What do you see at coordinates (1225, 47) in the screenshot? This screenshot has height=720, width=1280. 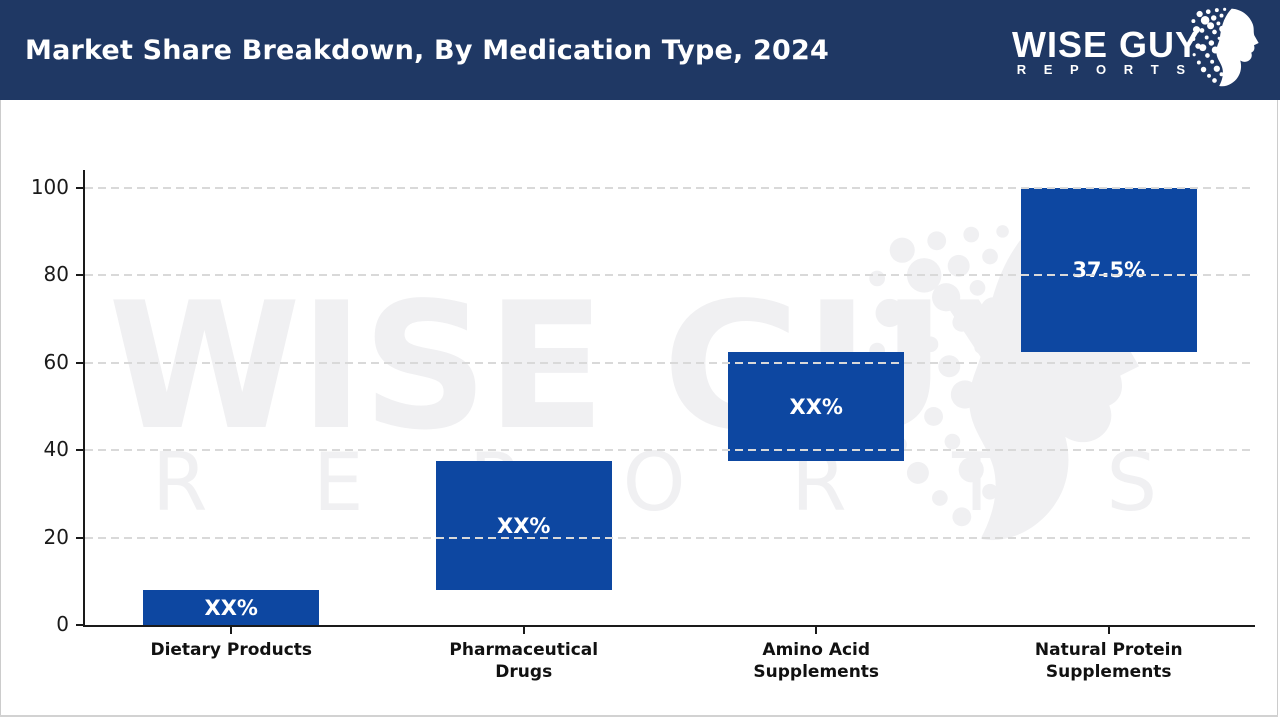 I see `logo-dot-head-icon` at bounding box center [1225, 47].